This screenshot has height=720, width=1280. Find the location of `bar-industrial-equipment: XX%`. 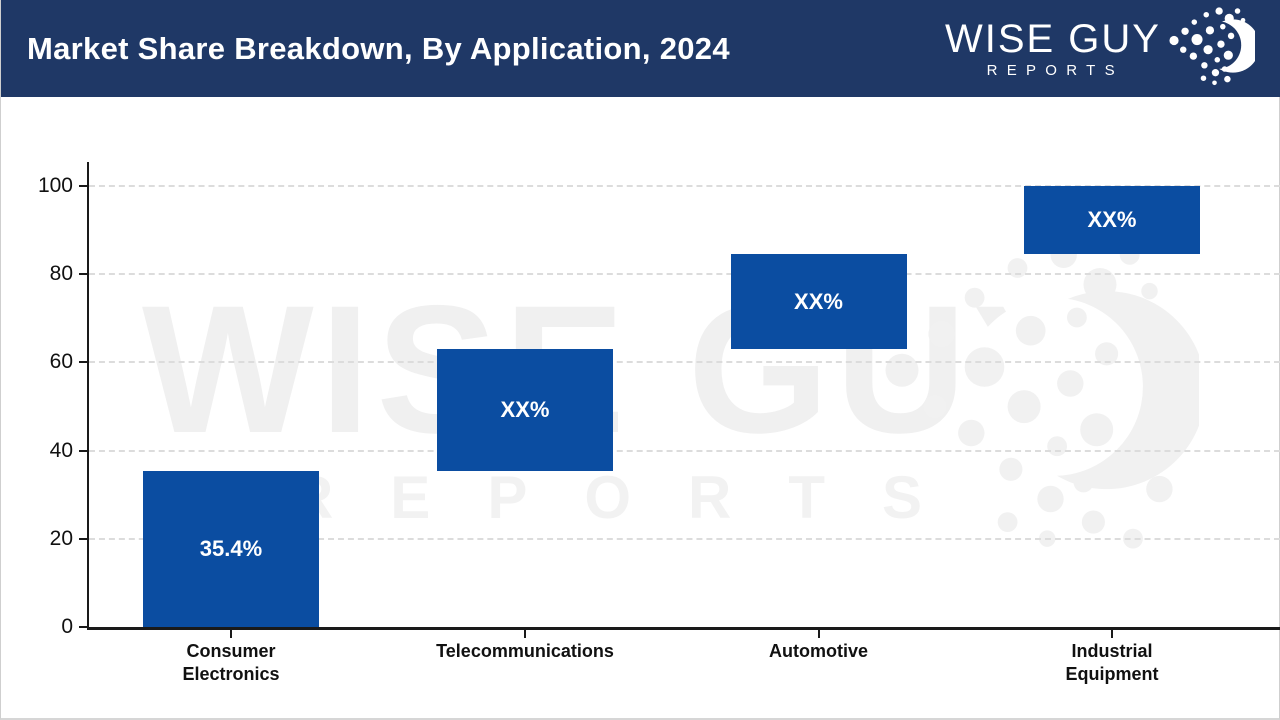

bar-industrial-equipment: XX% is located at coordinates (1112, 220).